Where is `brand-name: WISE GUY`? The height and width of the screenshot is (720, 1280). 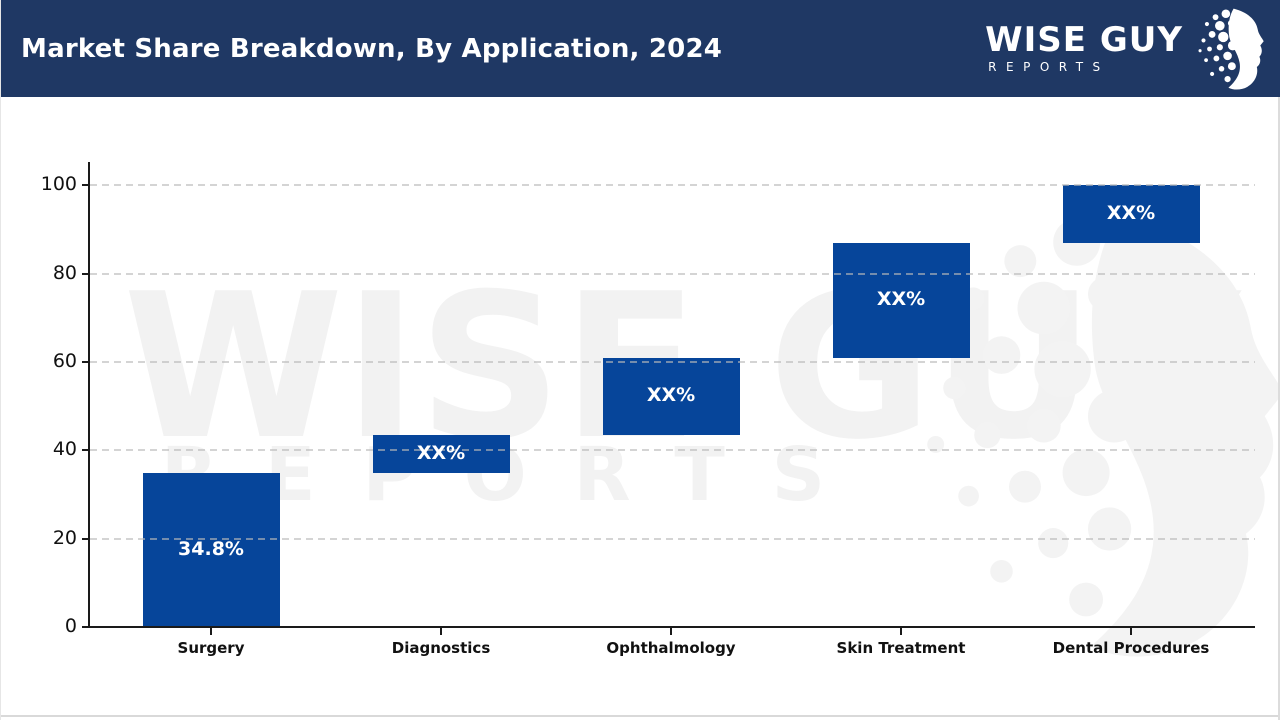
brand-name: WISE GUY is located at coordinates (1084, 40).